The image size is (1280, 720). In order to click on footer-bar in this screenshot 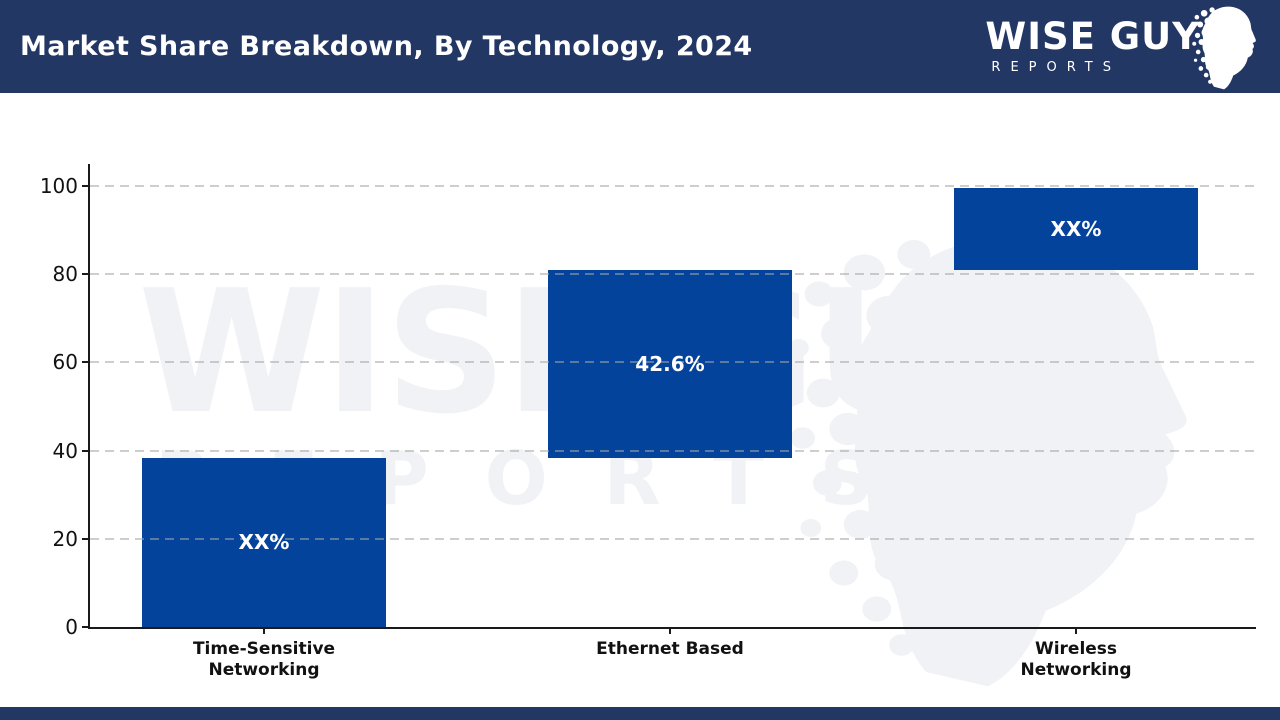, I will do `click(640, 713)`.